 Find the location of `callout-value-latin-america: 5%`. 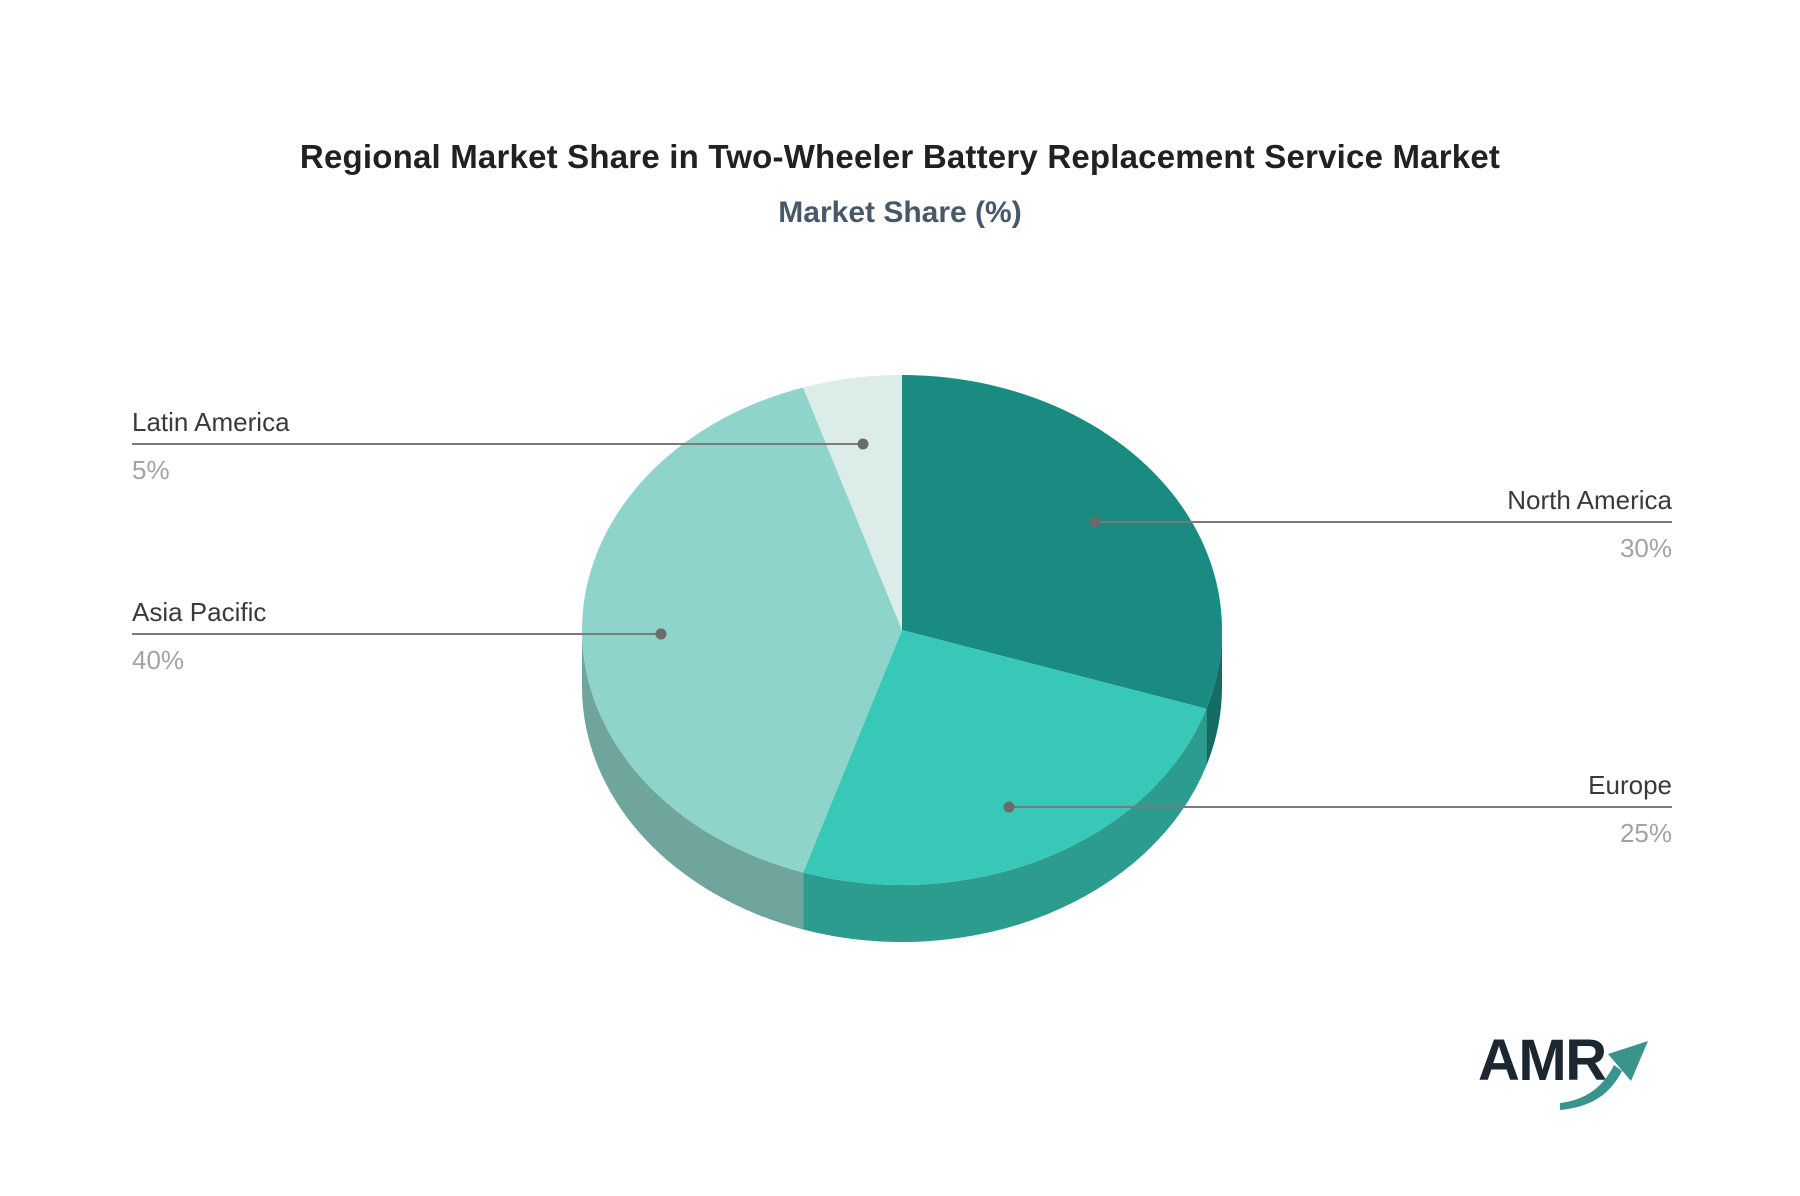

callout-value-latin-america: 5% is located at coordinates (151, 470).